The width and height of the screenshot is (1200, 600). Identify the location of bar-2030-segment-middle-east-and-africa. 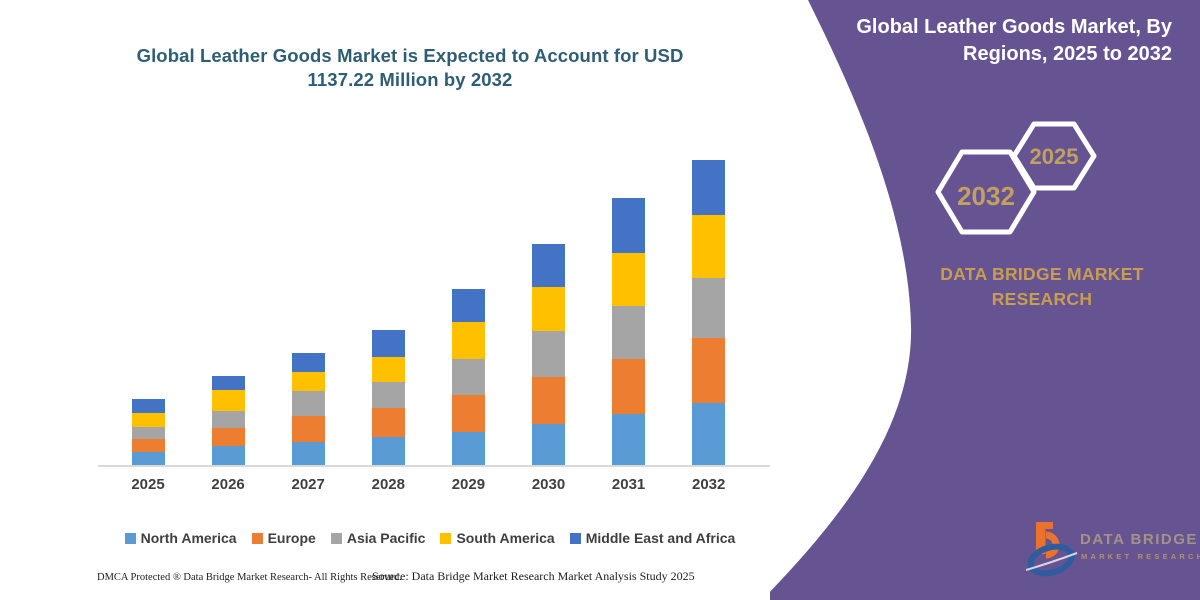
(548, 266).